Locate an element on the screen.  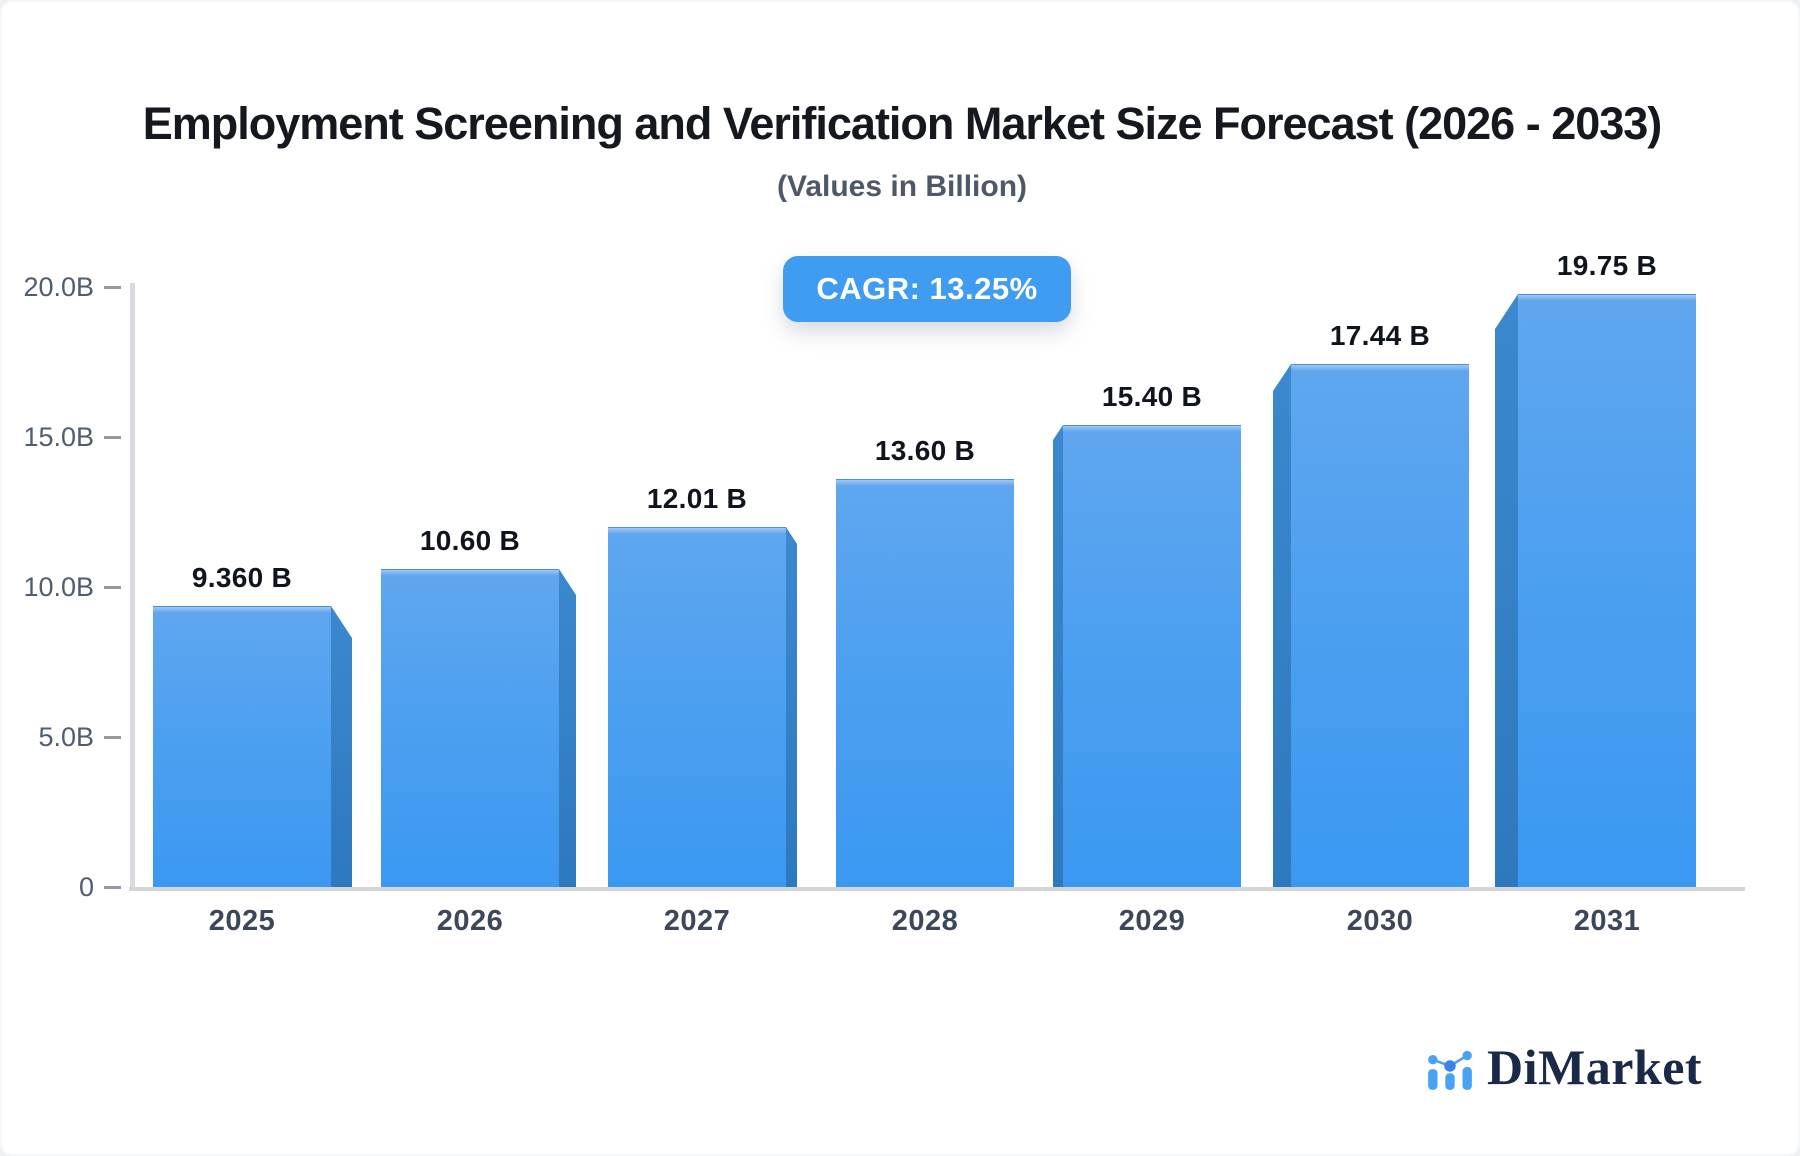
y-axis-tick-label-5.0B: 5.0B is located at coordinates (66, 737).